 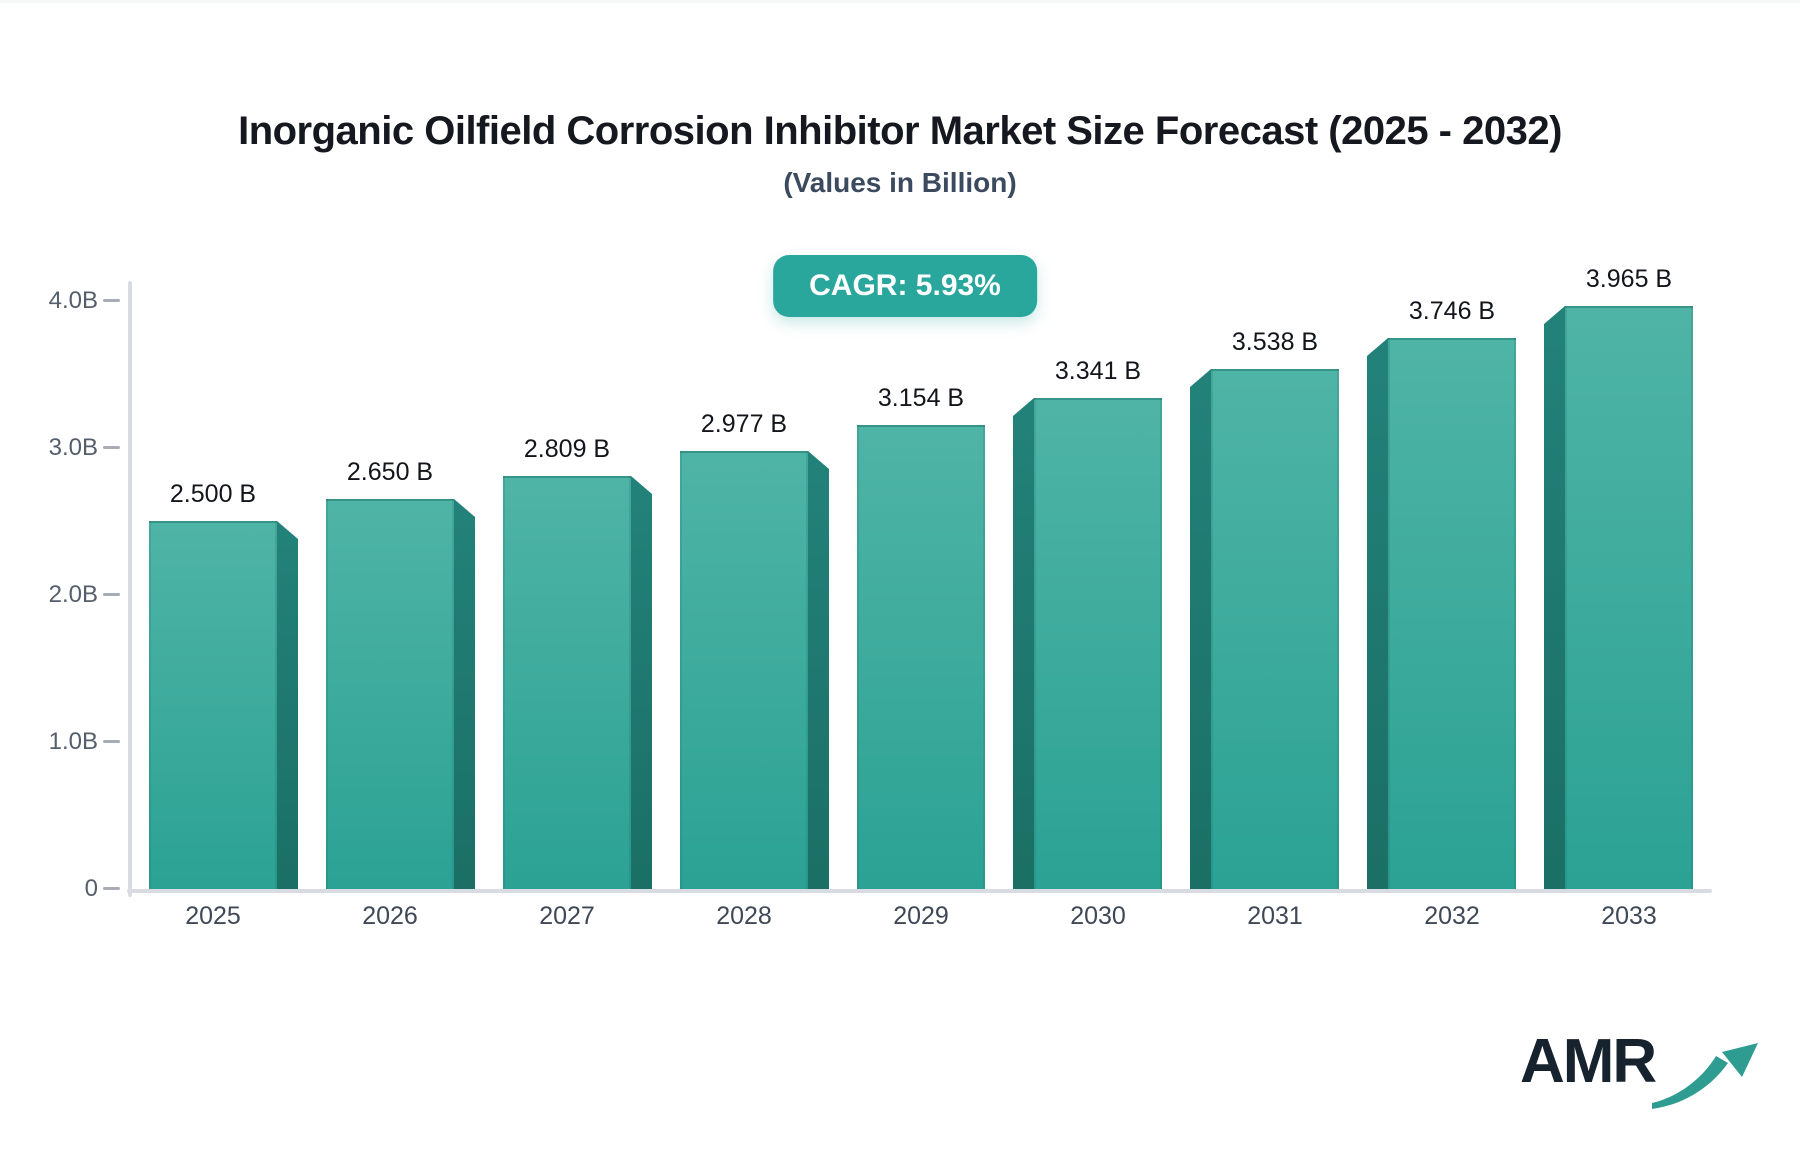 What do you see at coordinates (919, 891) in the screenshot?
I see `x-axis-line` at bounding box center [919, 891].